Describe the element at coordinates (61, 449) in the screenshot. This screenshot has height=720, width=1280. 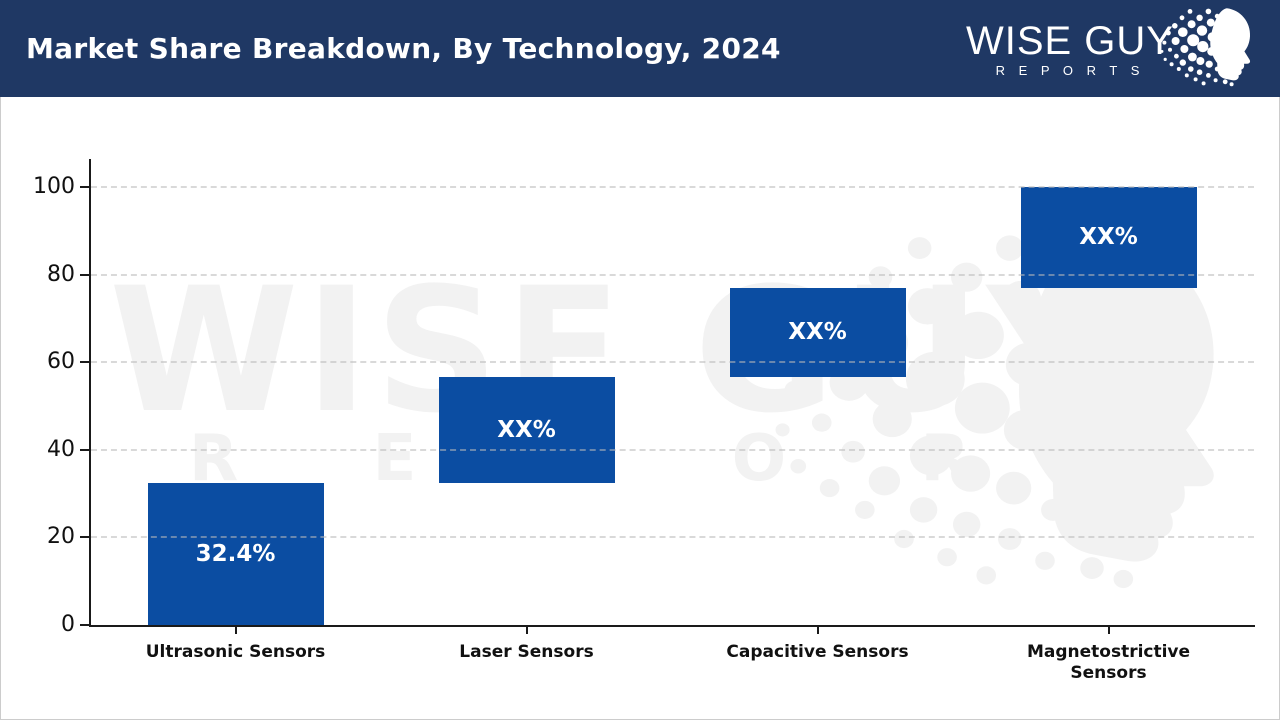
I see `y-tick-label-40: 40` at that location.